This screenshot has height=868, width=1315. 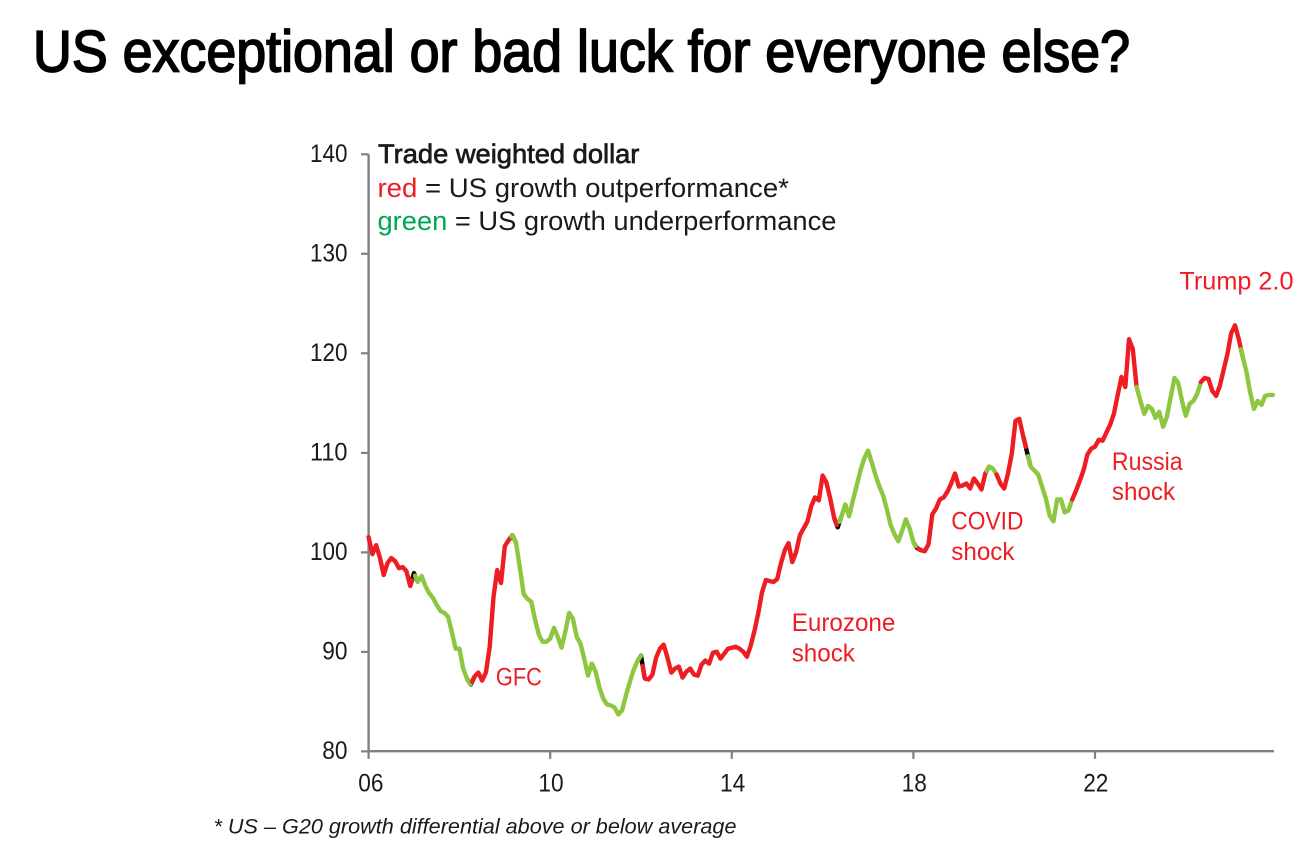 What do you see at coordinates (519, 677) in the screenshot?
I see `svg-text: GFC` at bounding box center [519, 677].